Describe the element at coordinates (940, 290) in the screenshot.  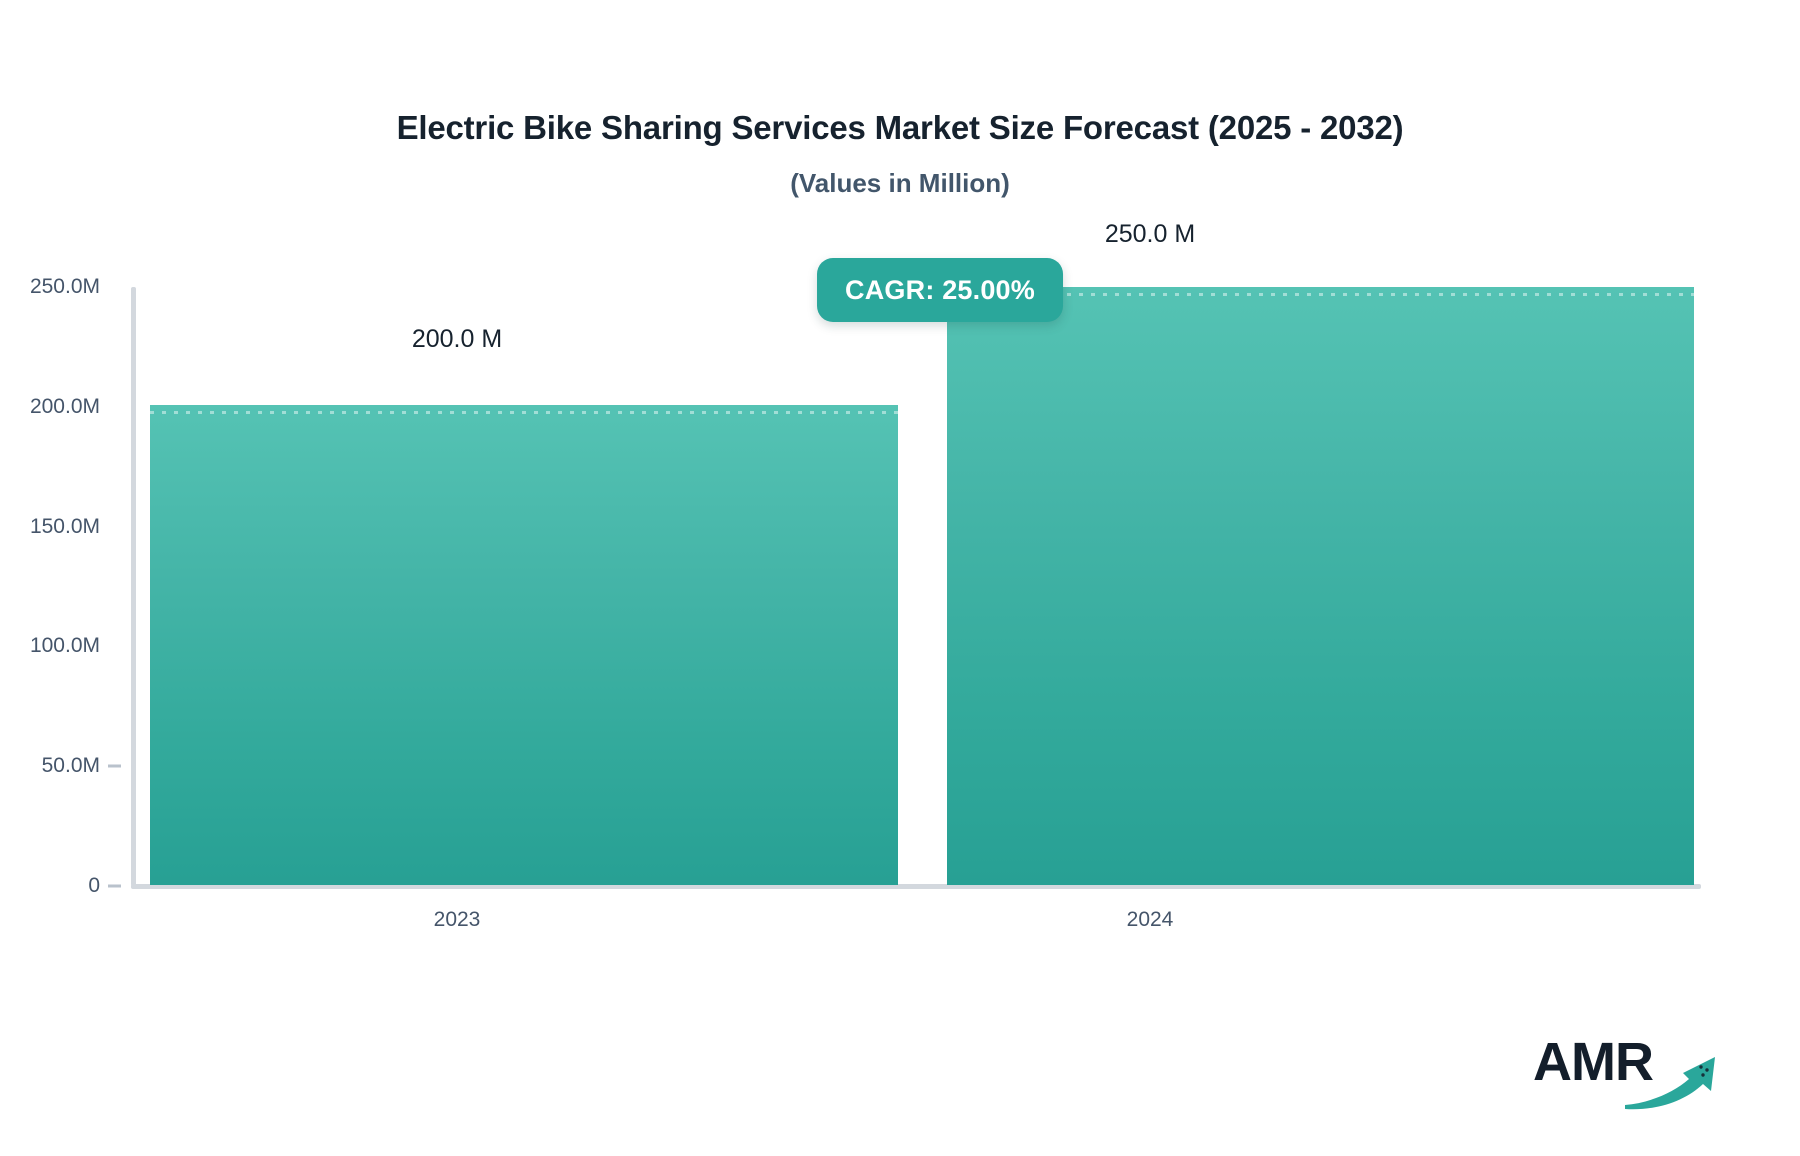
I see `cagr-badge: CAGR: 25.00%` at that location.